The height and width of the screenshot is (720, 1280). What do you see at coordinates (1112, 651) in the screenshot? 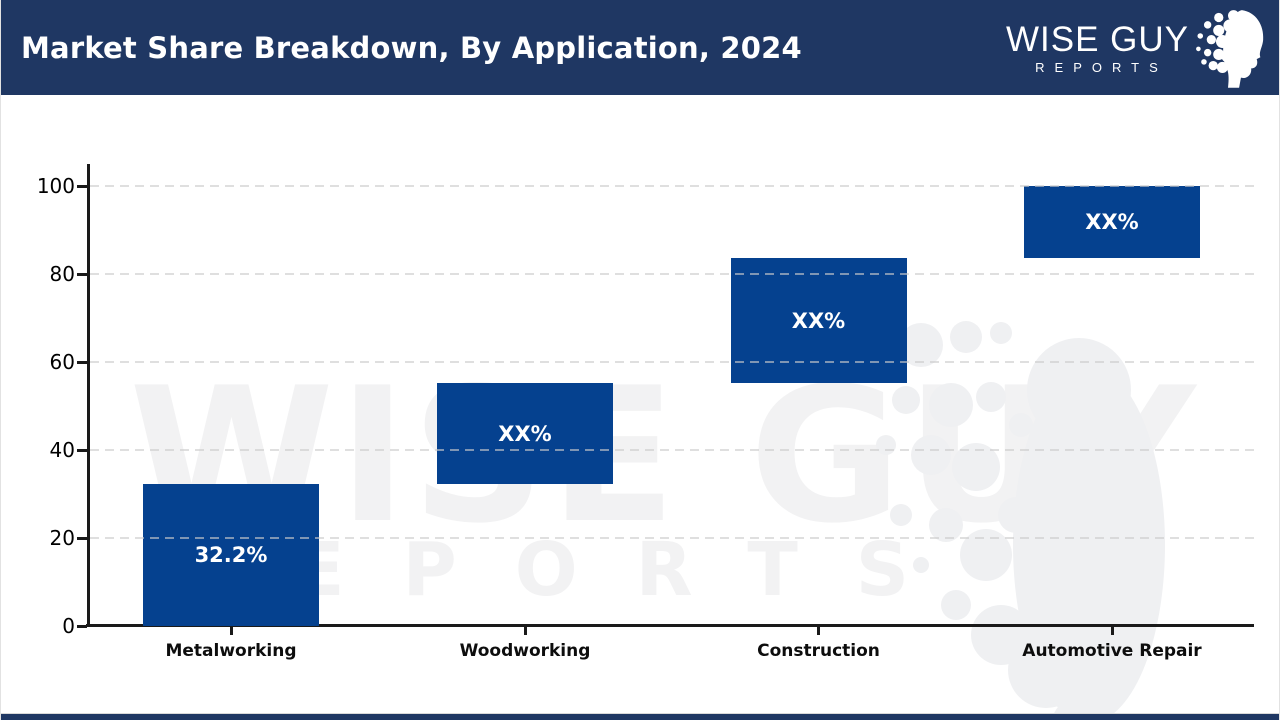
I see `x-category-label: Automotive Repair` at bounding box center [1112, 651].